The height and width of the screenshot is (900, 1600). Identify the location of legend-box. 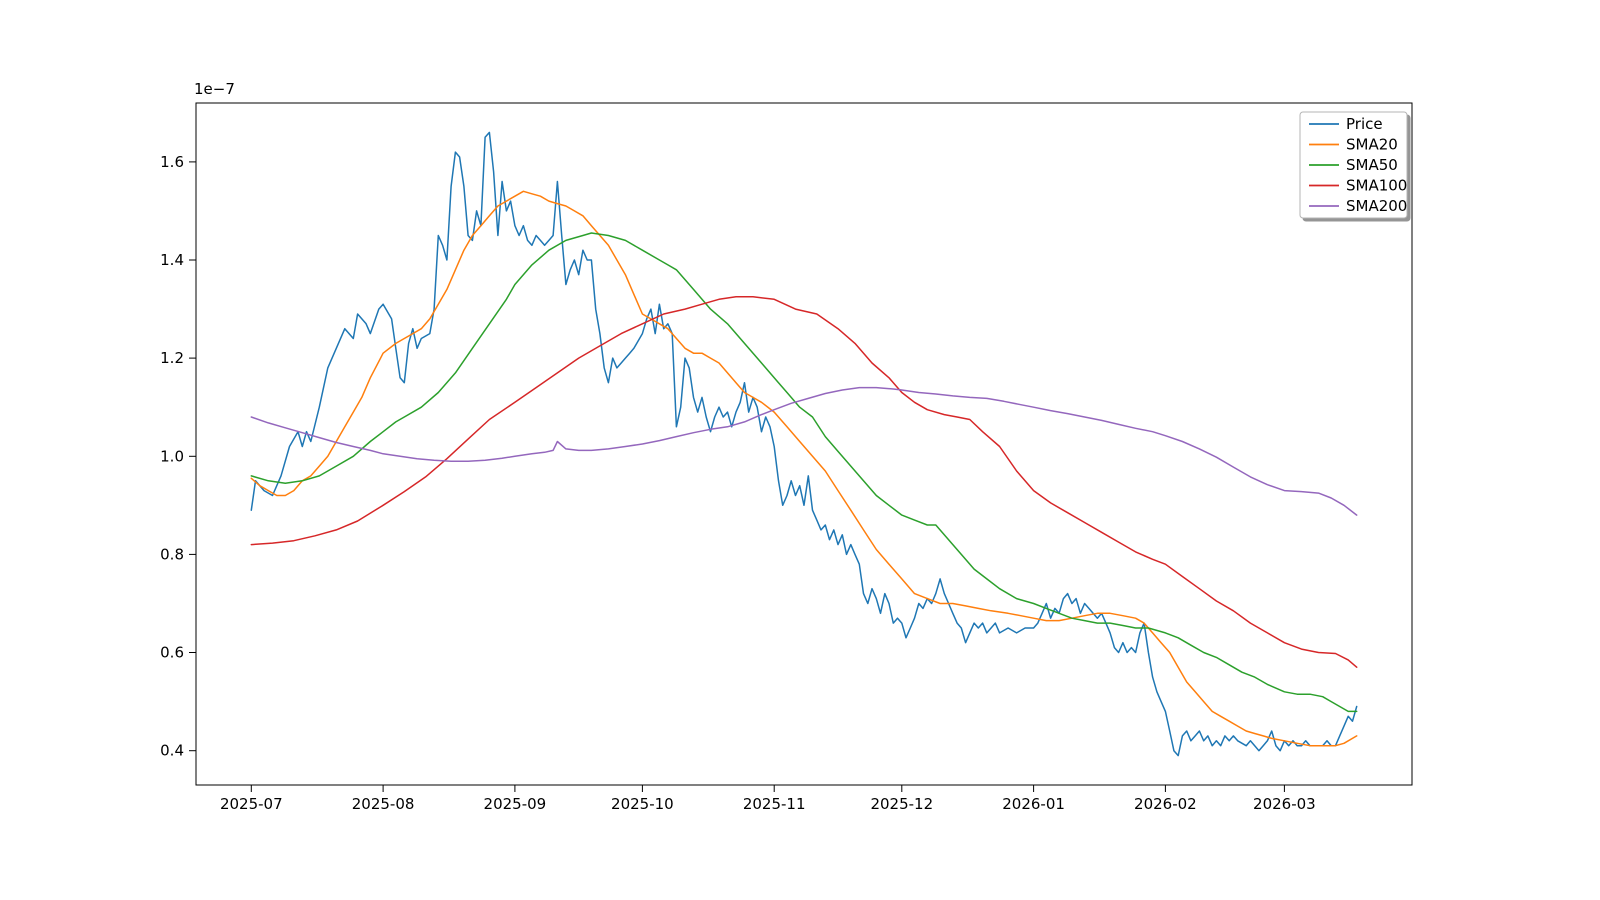
(1353, 165).